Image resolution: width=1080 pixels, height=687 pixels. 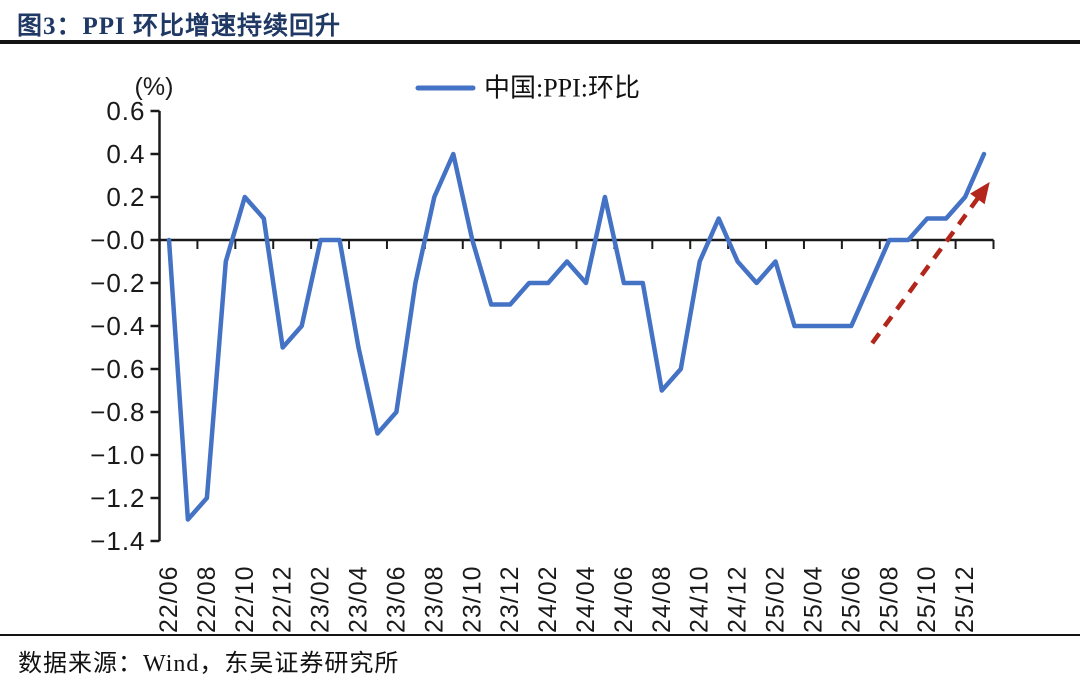 What do you see at coordinates (359, 599) in the screenshot?
I see `x-tick-label: 23/04` at bounding box center [359, 599].